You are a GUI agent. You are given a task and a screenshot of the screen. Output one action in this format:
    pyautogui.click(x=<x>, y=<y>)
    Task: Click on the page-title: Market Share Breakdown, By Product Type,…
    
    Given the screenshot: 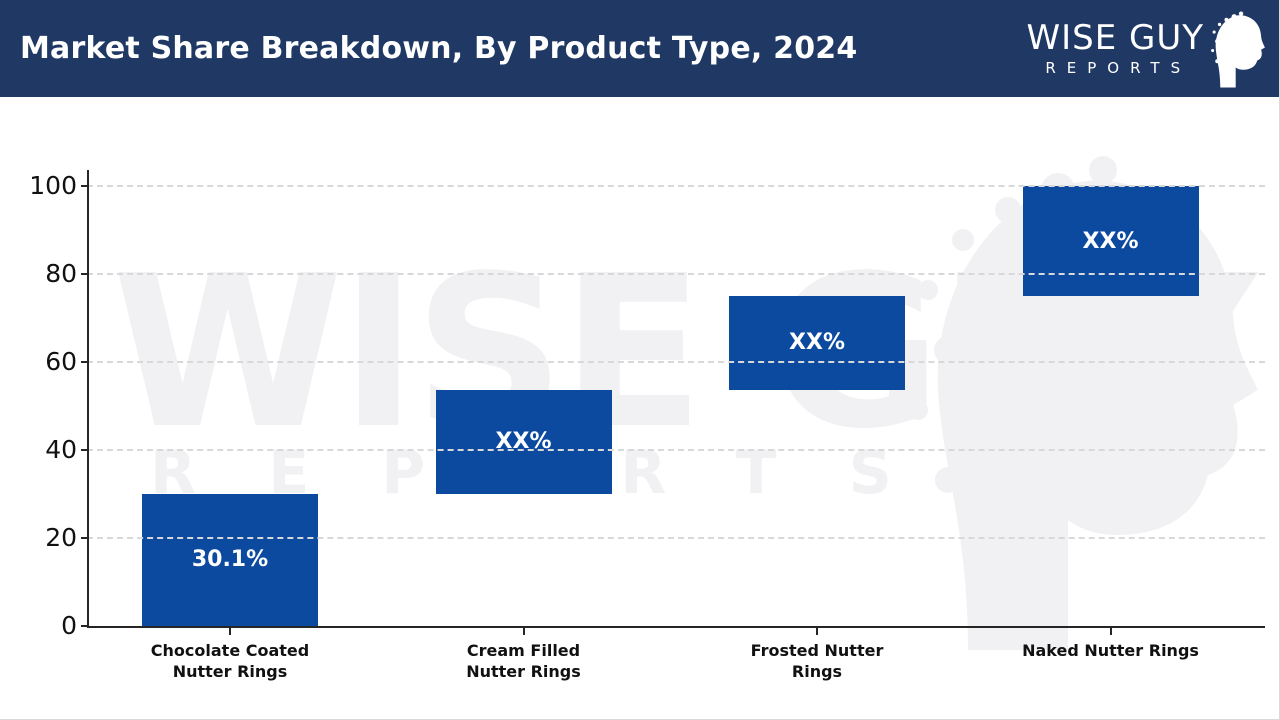 What is the action you would take?
    pyautogui.click(x=439, y=48)
    